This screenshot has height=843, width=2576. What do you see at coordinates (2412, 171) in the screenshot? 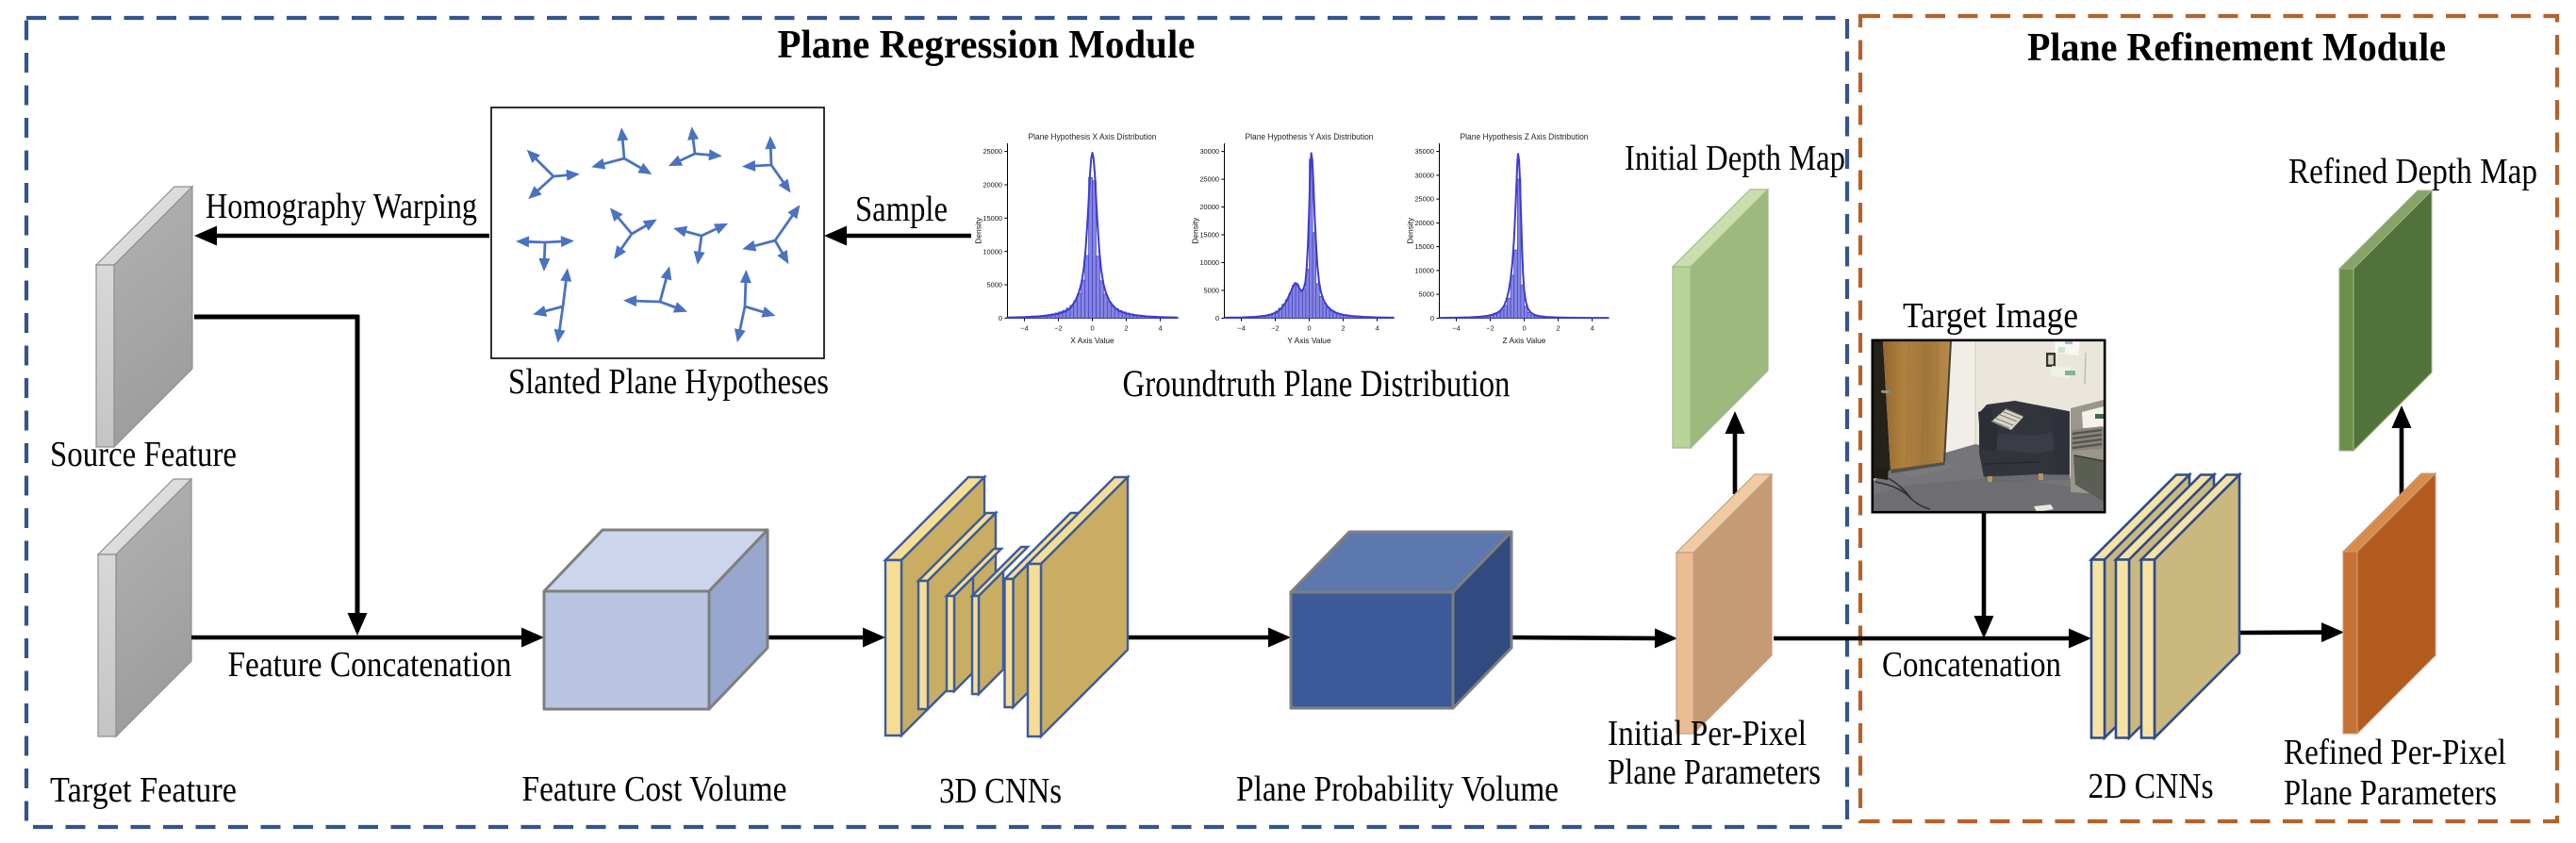
I see `svg-text: Refined Depth Map` at bounding box center [2412, 171].